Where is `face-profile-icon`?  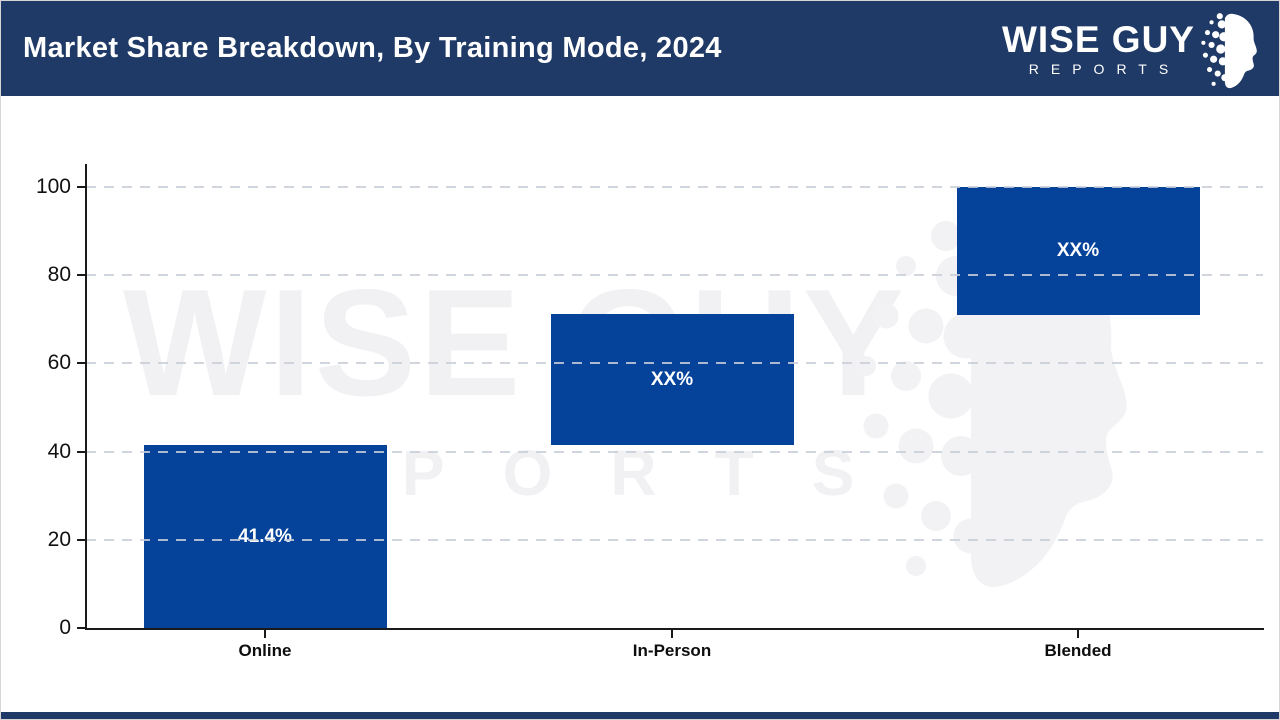
face-profile-icon is located at coordinates (1229, 50).